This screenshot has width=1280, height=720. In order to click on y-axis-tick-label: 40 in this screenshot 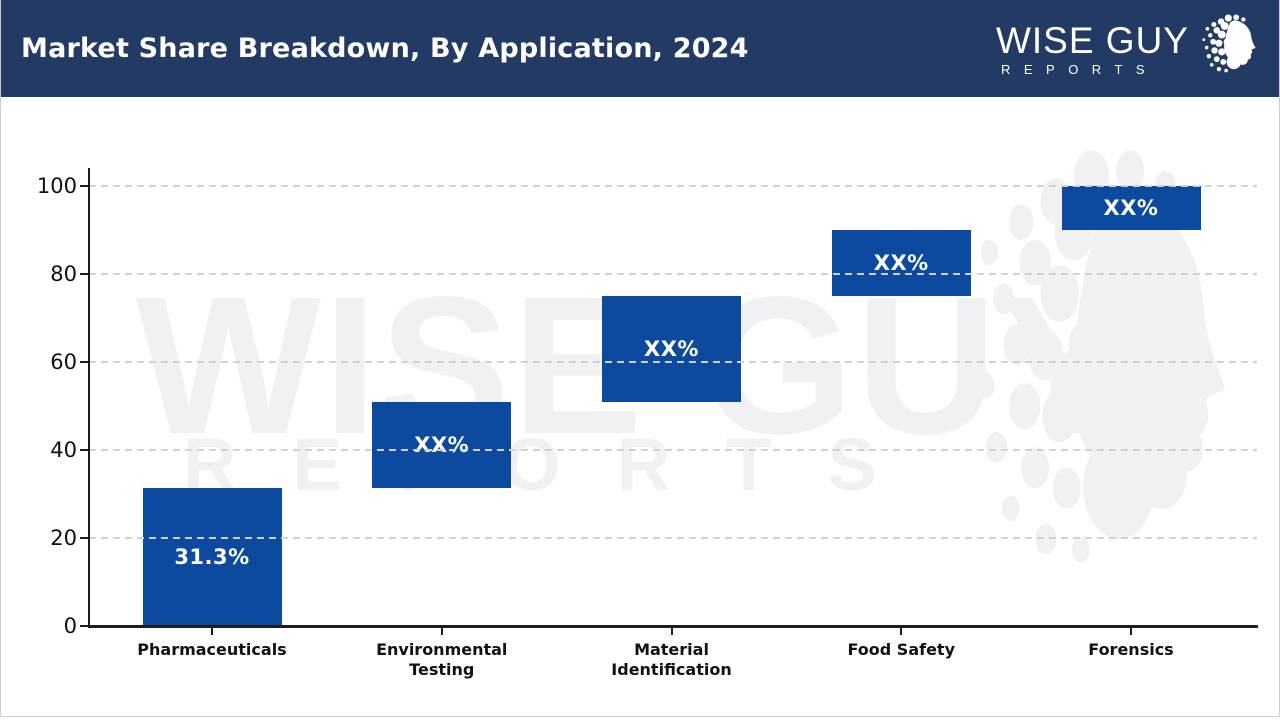, I will do `click(63, 450)`.